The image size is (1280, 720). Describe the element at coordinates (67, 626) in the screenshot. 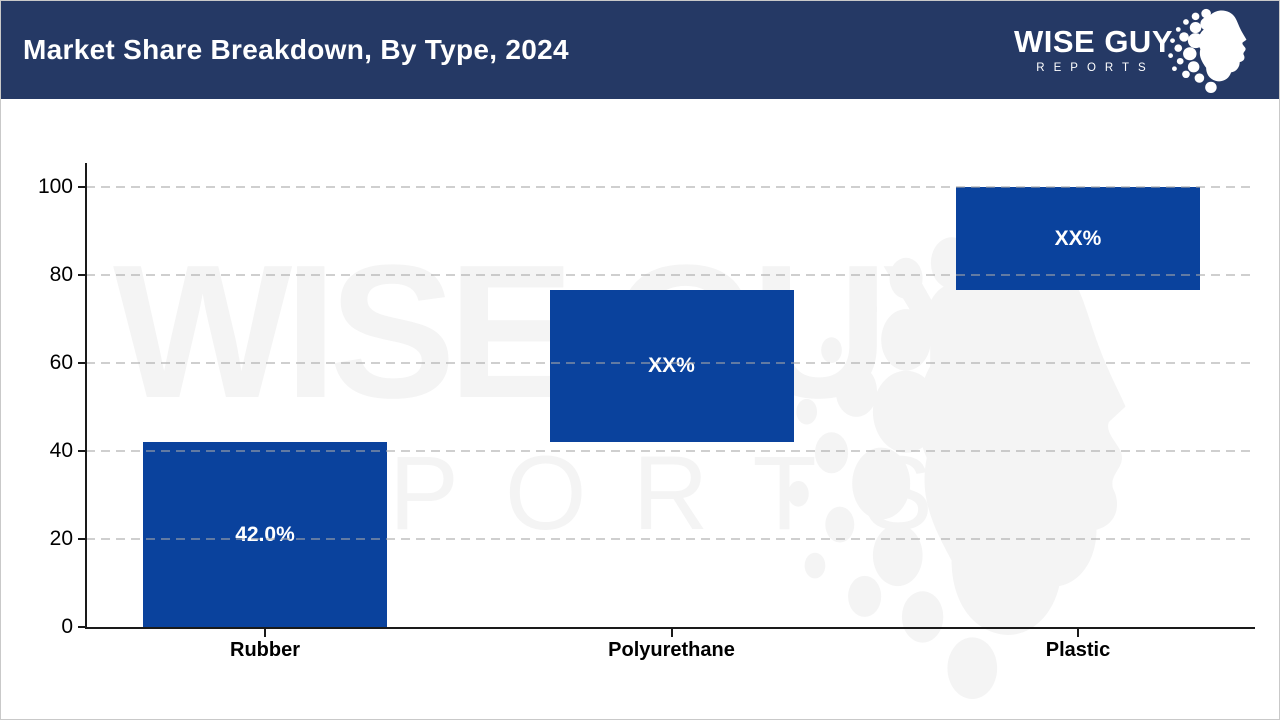

I see `y-tick-label: 0` at that location.